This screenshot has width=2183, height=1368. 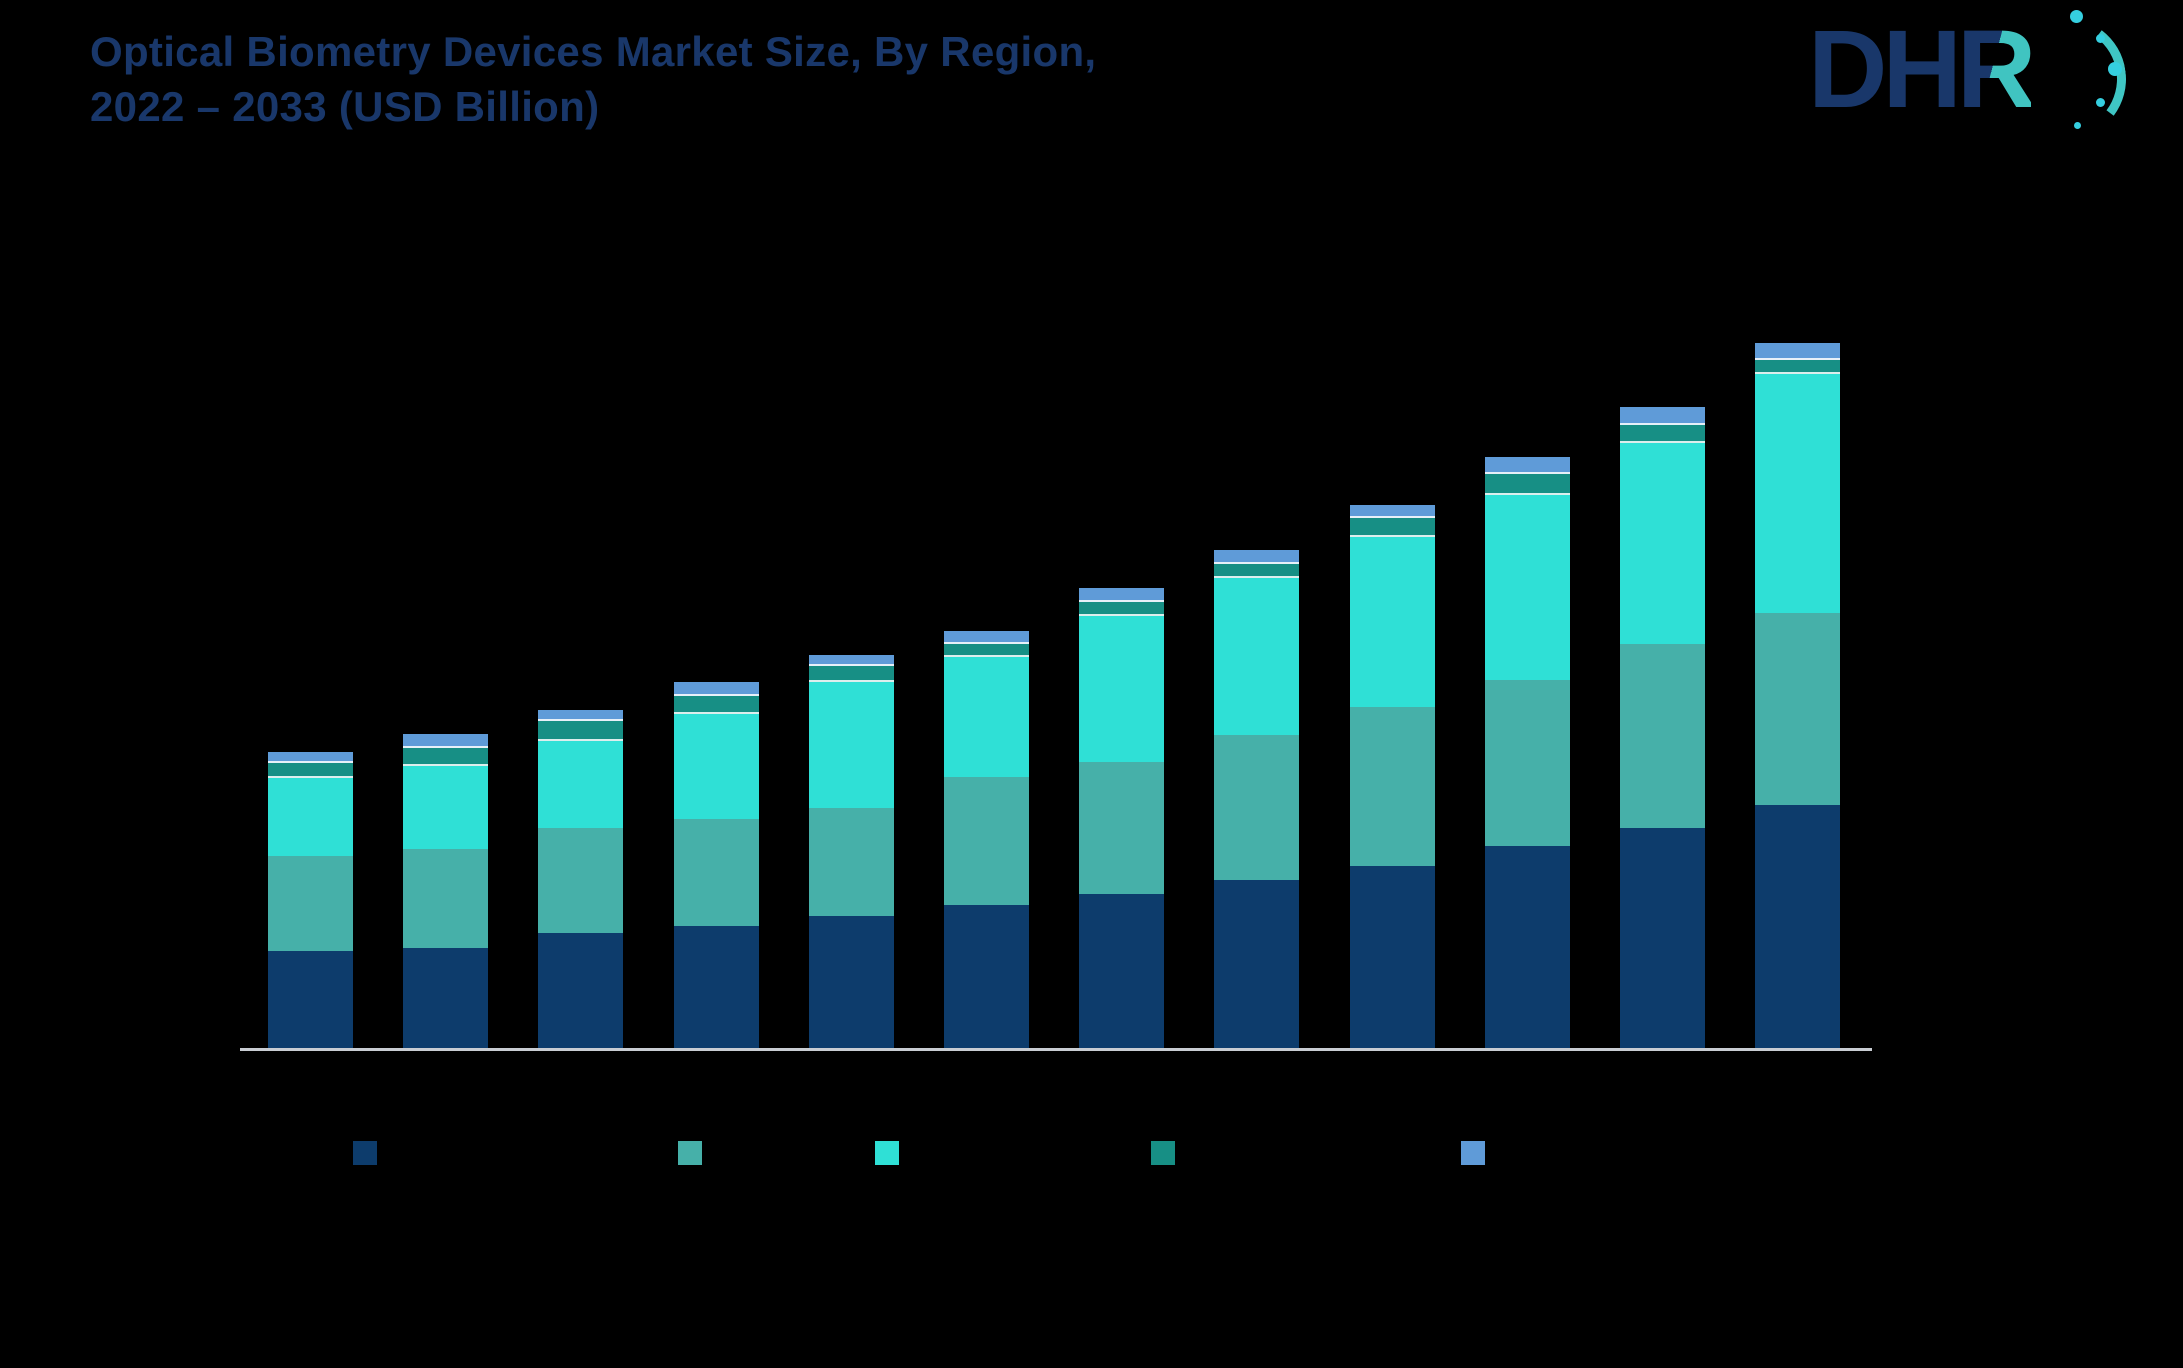 What do you see at coordinates (345, 107) in the screenshot?
I see `chart-title-line2: 2022 – 2033 (USD Billion)` at bounding box center [345, 107].